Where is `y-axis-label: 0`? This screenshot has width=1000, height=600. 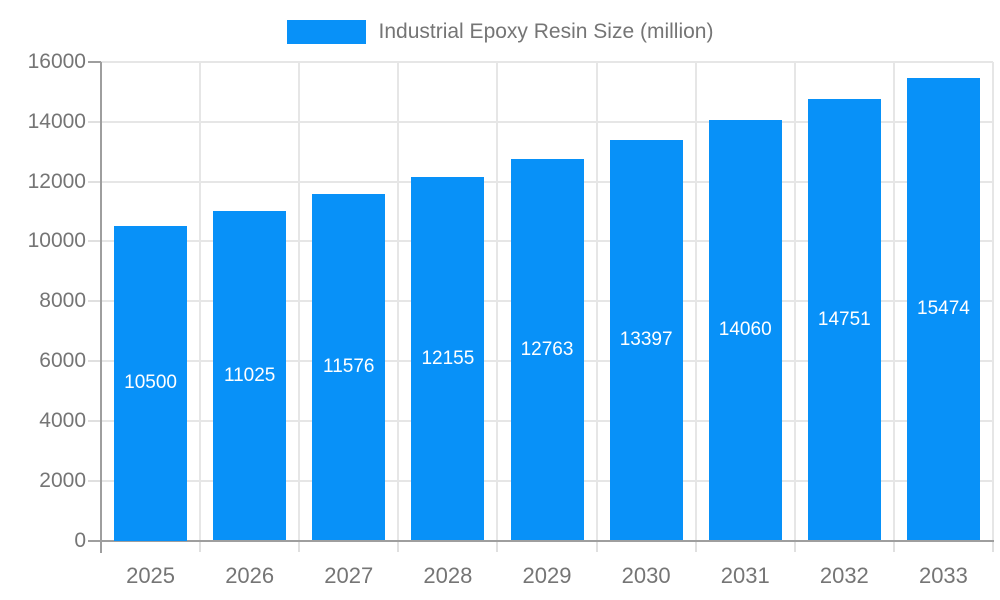 y-axis-label: 0 is located at coordinates (80, 540).